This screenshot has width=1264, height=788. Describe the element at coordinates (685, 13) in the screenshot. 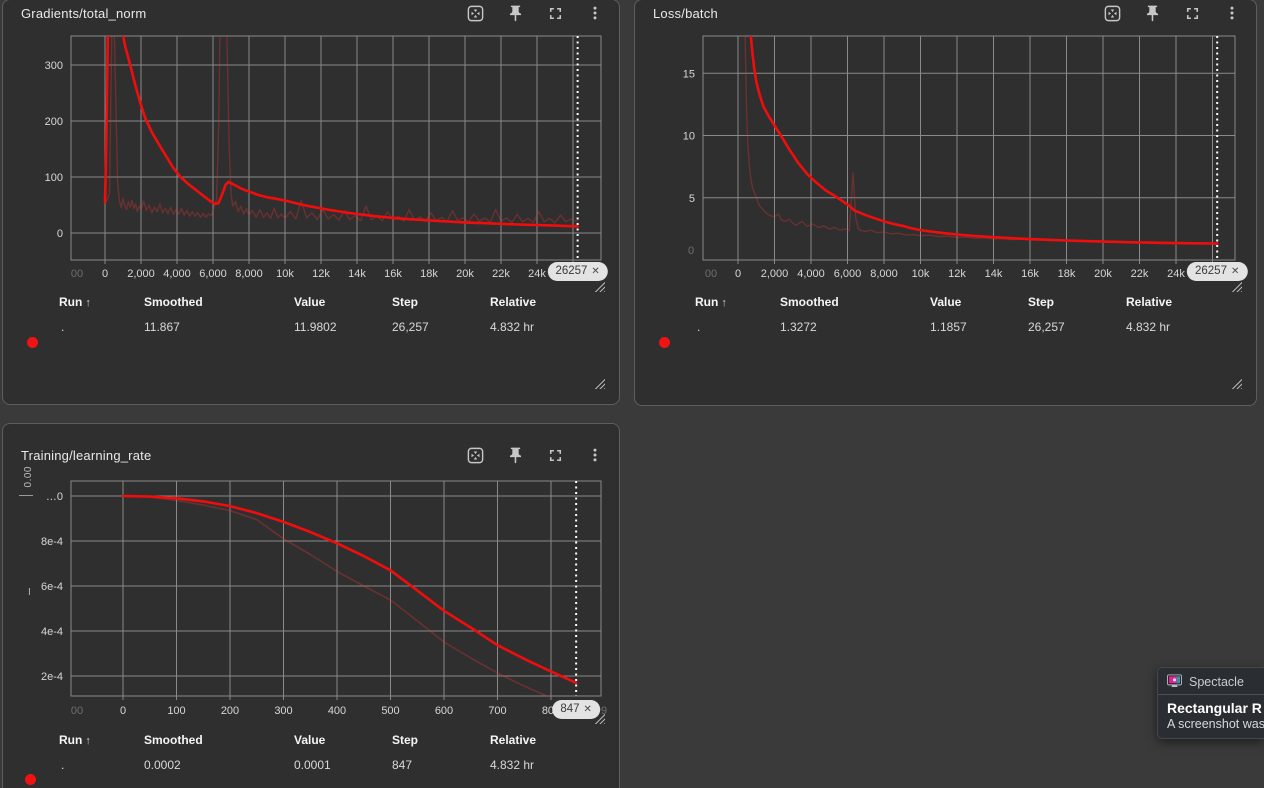

I see `card-title: Loss/batch` at that location.